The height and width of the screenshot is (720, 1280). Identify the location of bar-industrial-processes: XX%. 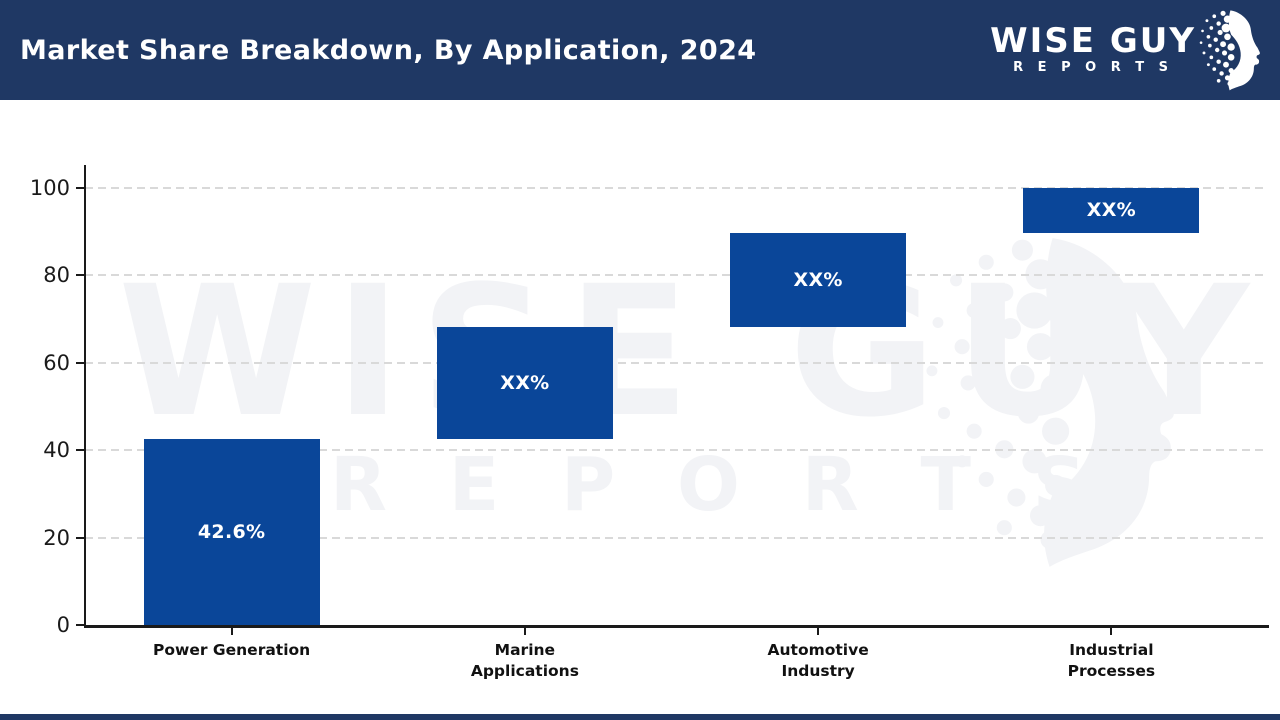
(1111, 210).